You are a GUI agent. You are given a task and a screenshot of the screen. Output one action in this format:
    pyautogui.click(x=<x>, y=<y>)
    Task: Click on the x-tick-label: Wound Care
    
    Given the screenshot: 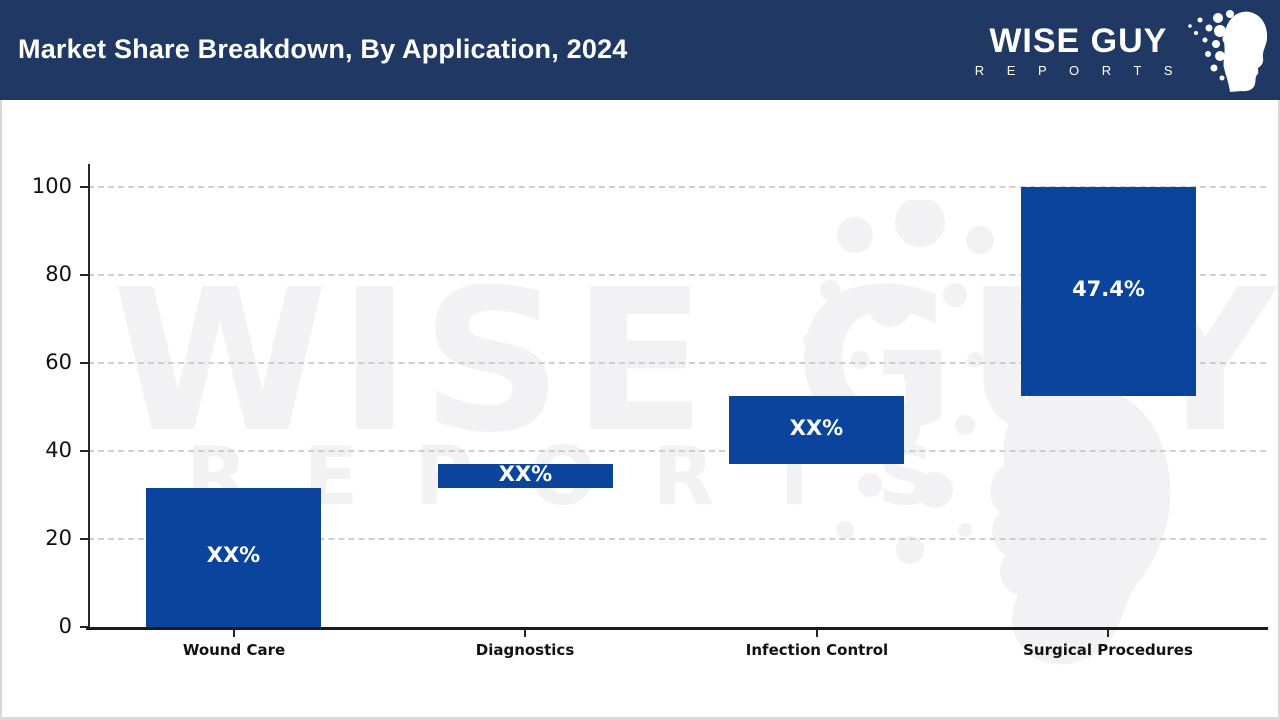 What is the action you would take?
    pyautogui.click(x=234, y=650)
    